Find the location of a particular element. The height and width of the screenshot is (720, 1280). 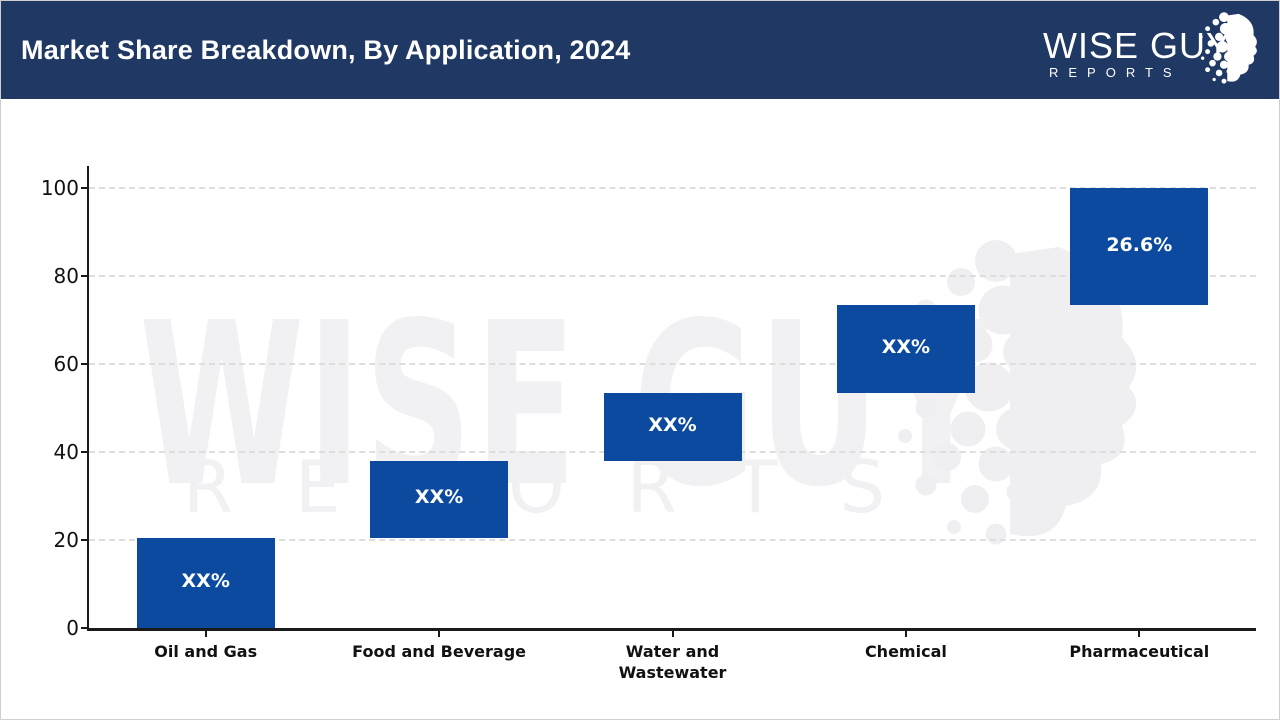

bar-value-label: 26.6% is located at coordinates (1139, 244).